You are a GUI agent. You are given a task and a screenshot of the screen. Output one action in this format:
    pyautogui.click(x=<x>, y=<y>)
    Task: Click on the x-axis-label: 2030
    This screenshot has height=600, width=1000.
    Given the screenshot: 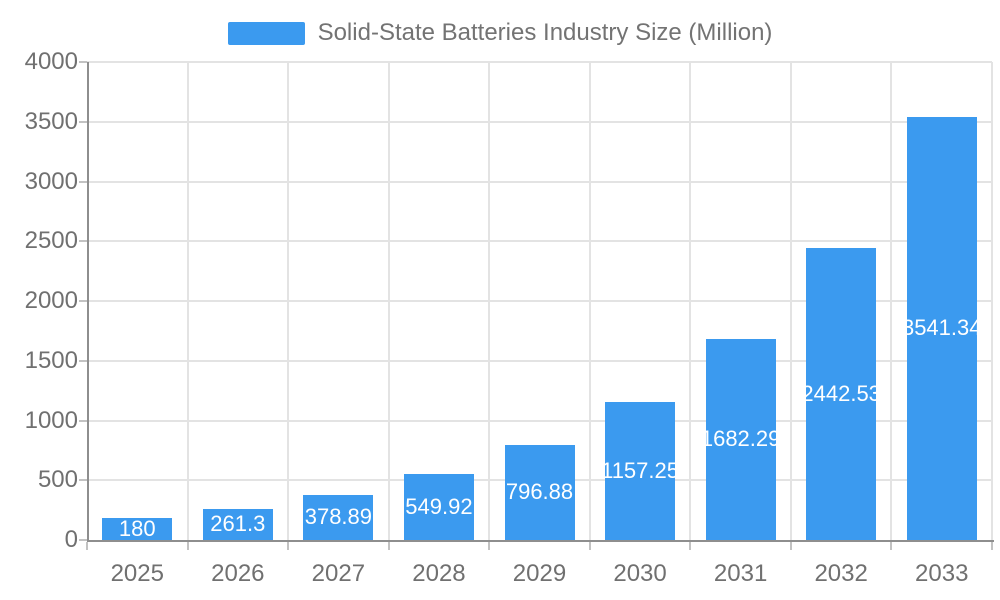 What is the action you would take?
    pyautogui.click(x=640, y=573)
    